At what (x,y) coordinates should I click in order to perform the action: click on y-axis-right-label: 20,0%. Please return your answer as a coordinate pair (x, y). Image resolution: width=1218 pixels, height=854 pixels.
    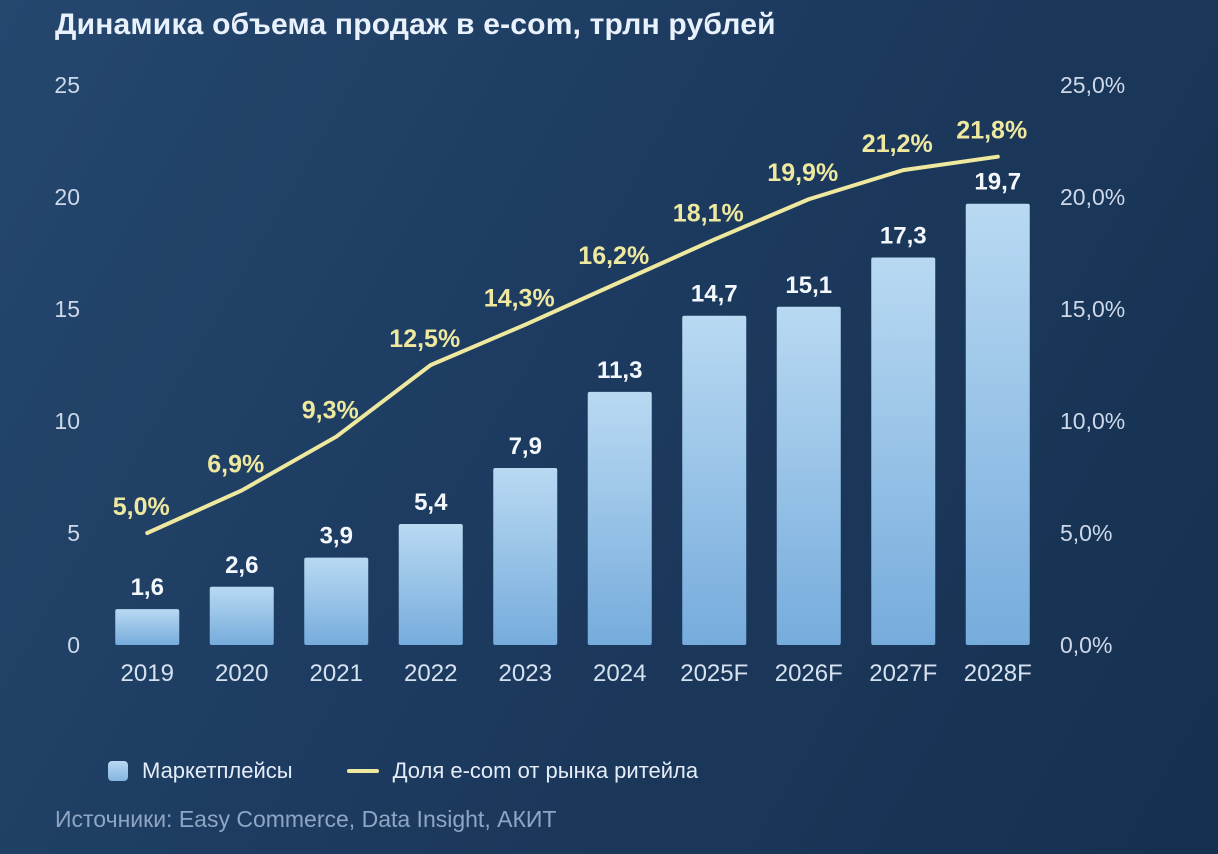
    Looking at the image, I should click on (1092, 197).